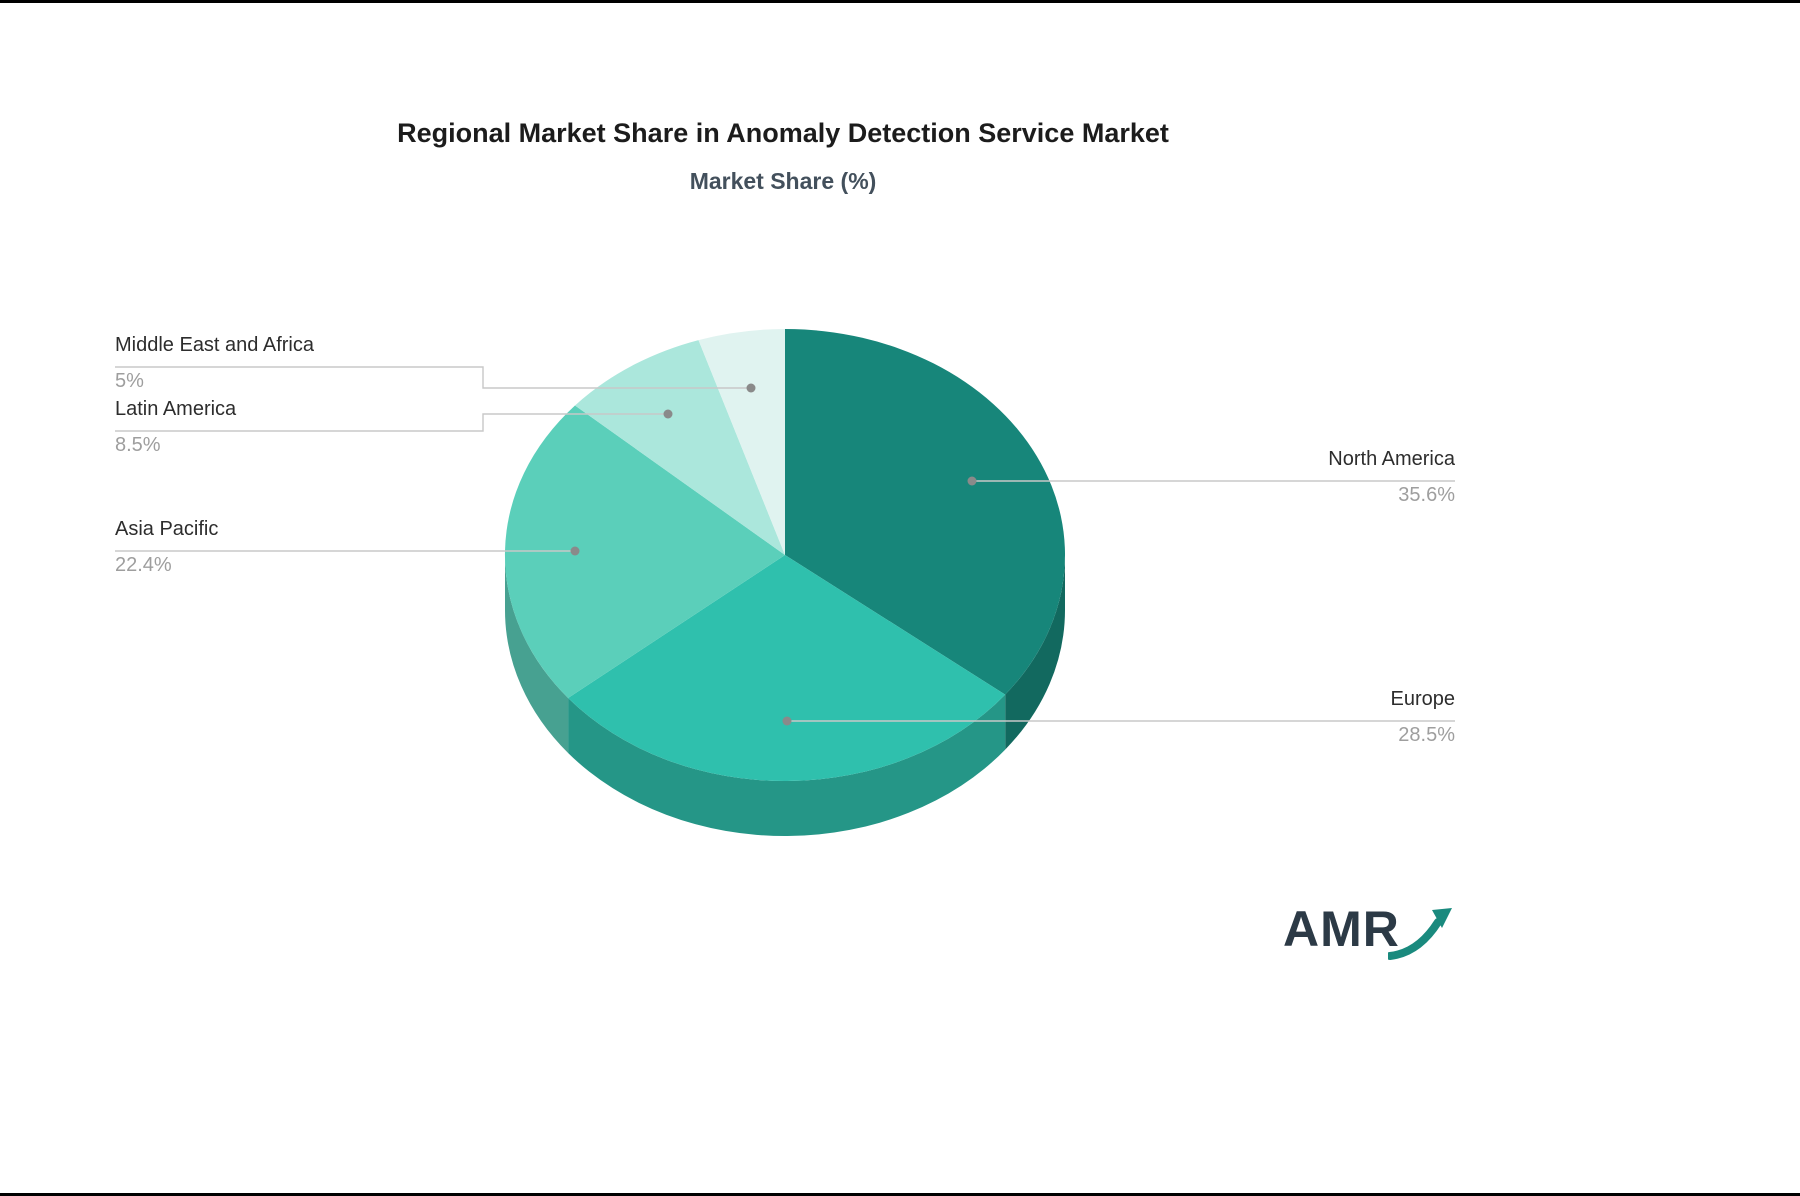 The height and width of the screenshot is (1196, 1800). What do you see at coordinates (1419, 934) in the screenshot?
I see `amr-logo-arrow-icon` at bounding box center [1419, 934].